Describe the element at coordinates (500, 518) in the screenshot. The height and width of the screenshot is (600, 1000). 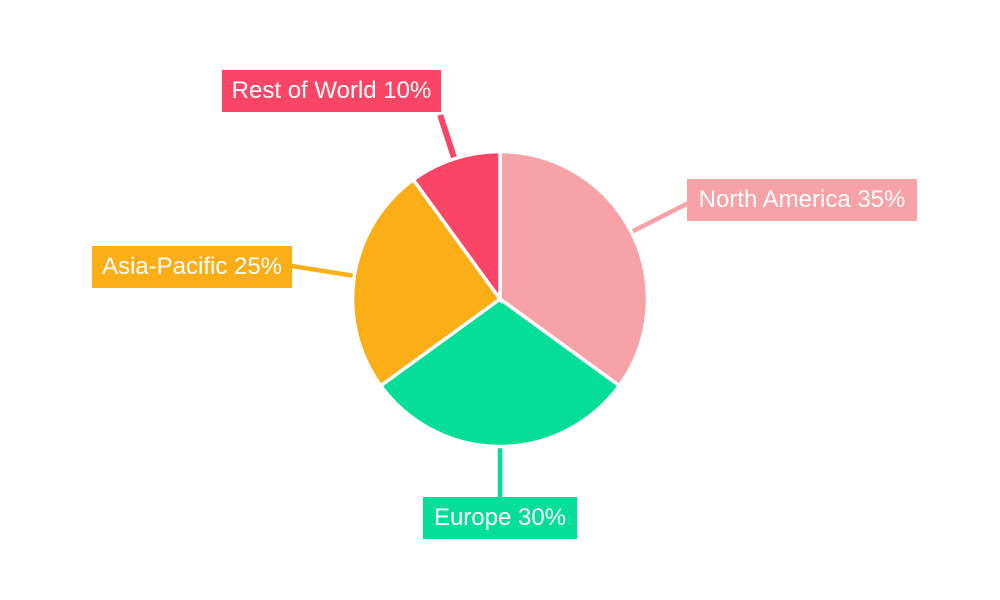
I see `callout-label-europe: Europe 30%` at that location.